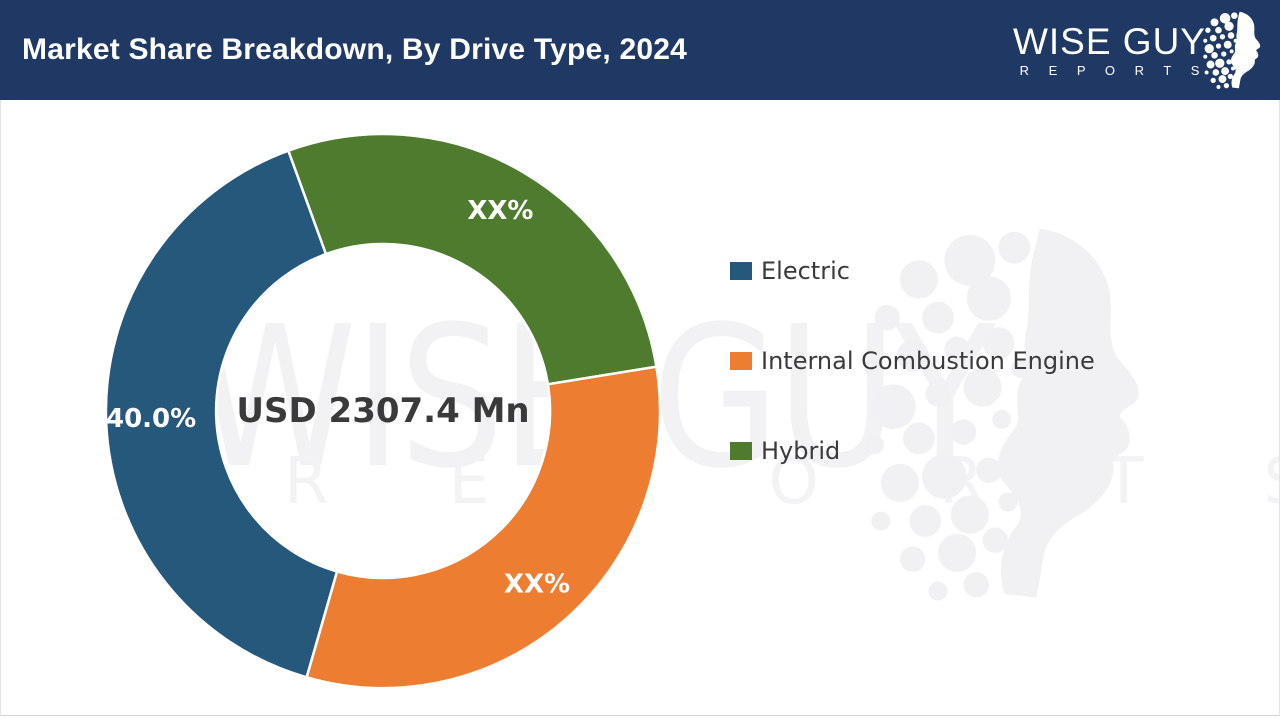  What do you see at coordinates (928, 361) in the screenshot?
I see `legend-label-internal-combustion-engine: Internal Combustion Engine` at bounding box center [928, 361].